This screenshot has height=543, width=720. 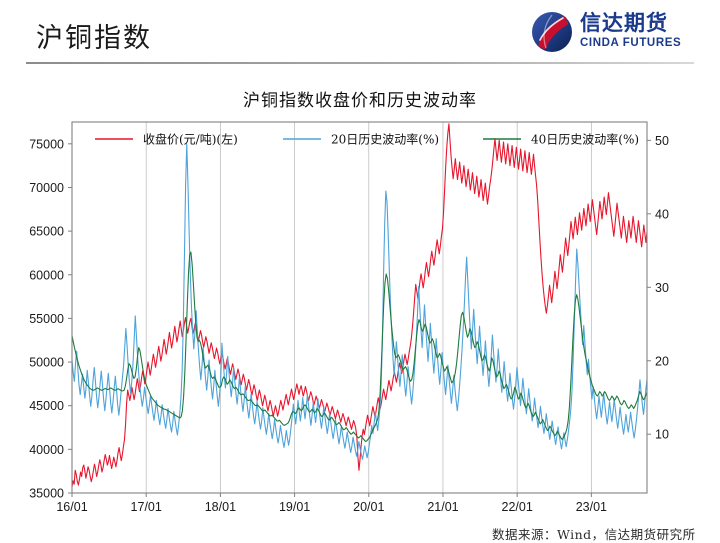 What do you see at coordinates (71, 507) in the screenshot?
I see `x-axis-tick-label: 16/01` at bounding box center [71, 507].